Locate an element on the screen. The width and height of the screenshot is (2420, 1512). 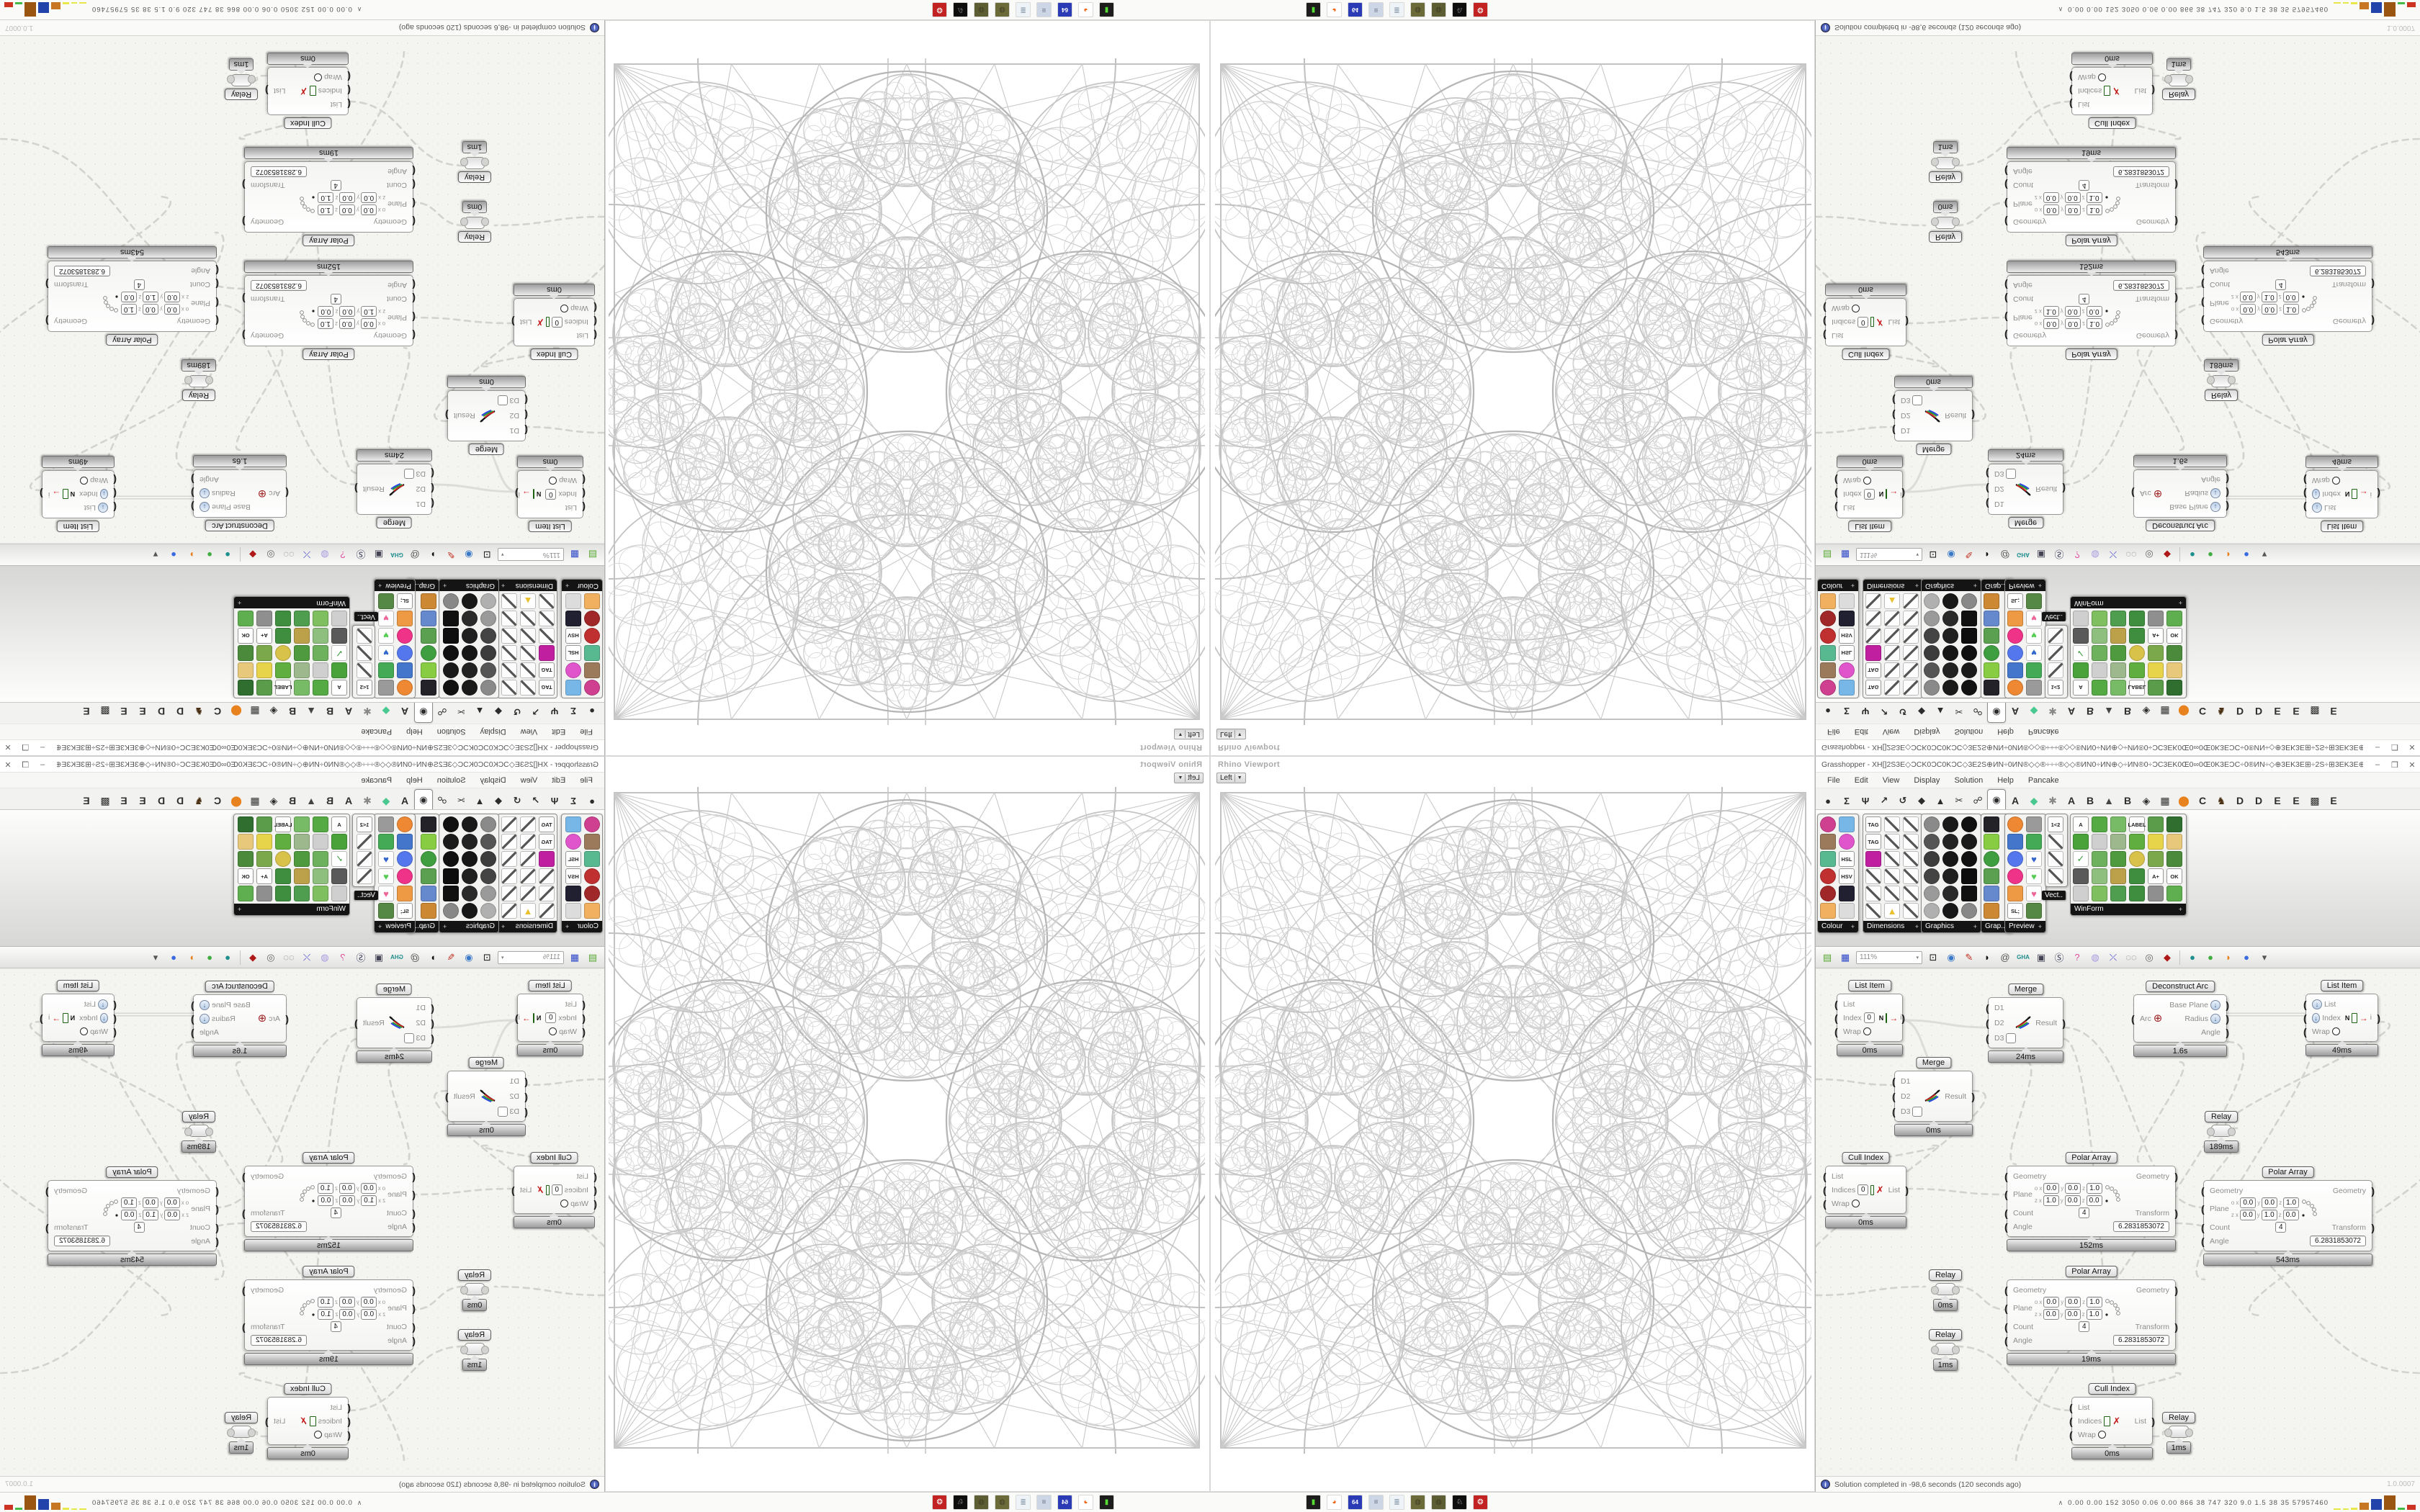
gh-node-merge: Merge(D1() D2 Result(D3 0ms is located at coordinates (486, 415).